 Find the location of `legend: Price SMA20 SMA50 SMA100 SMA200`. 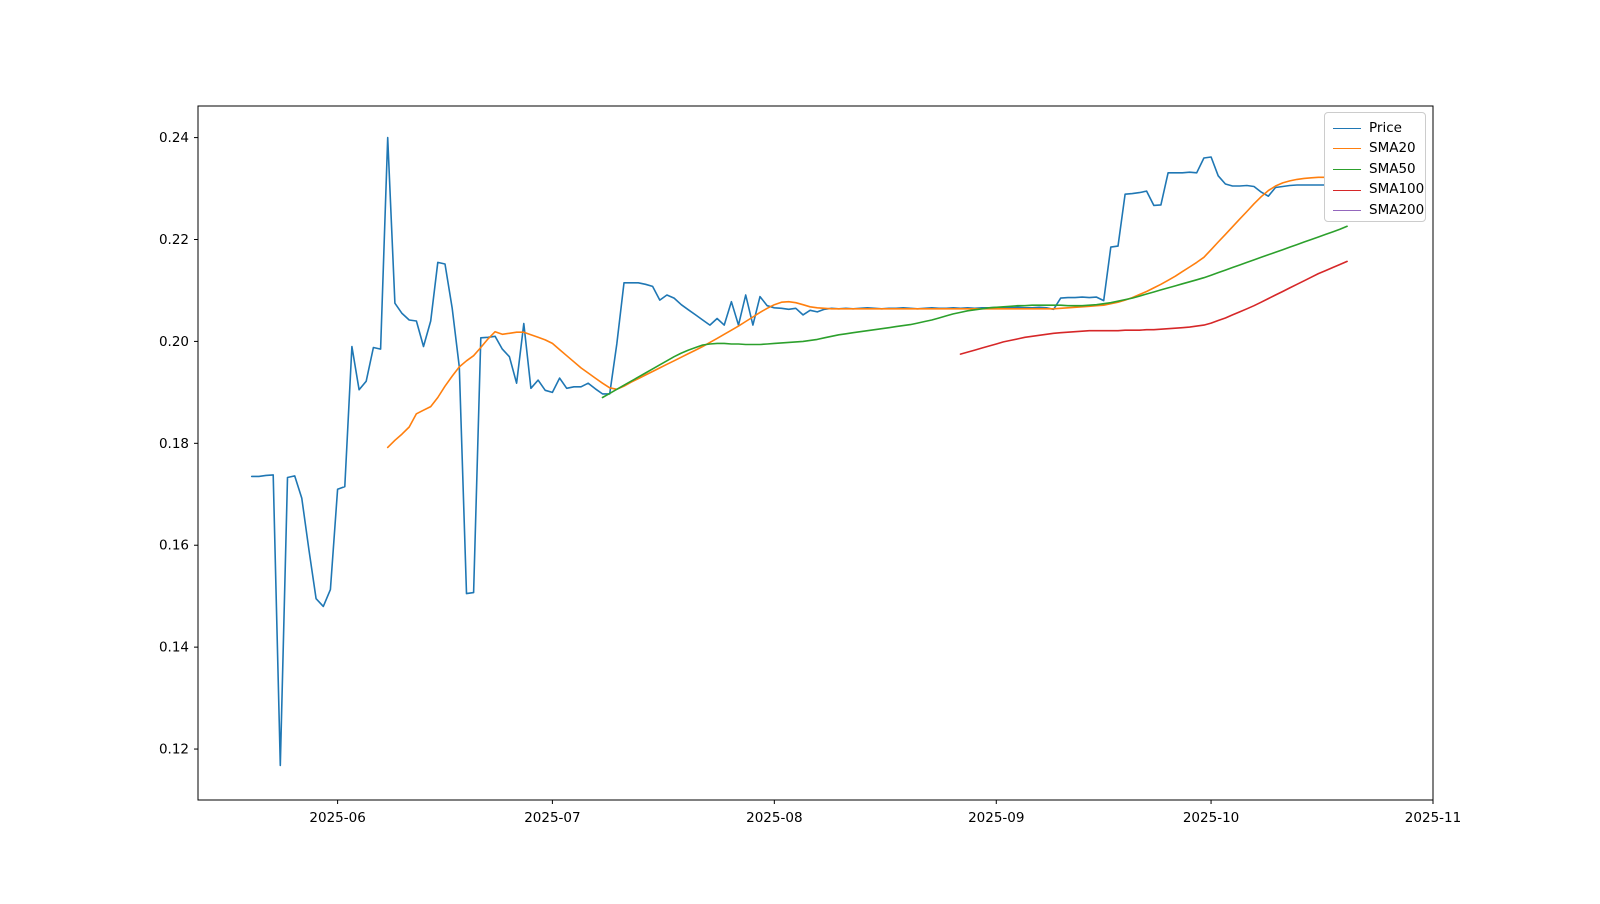

legend: Price SMA20 SMA50 SMA100 SMA200 is located at coordinates (1375, 167).